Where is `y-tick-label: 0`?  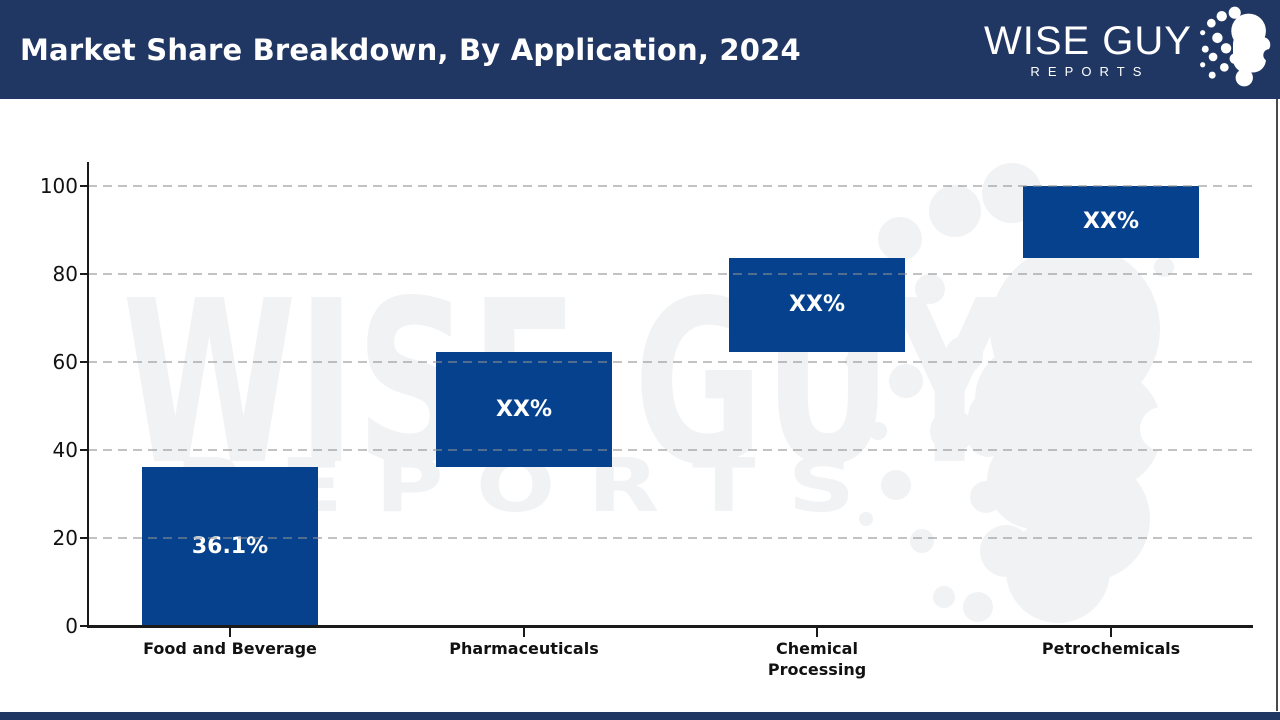 y-tick-label: 0 is located at coordinates (71, 626).